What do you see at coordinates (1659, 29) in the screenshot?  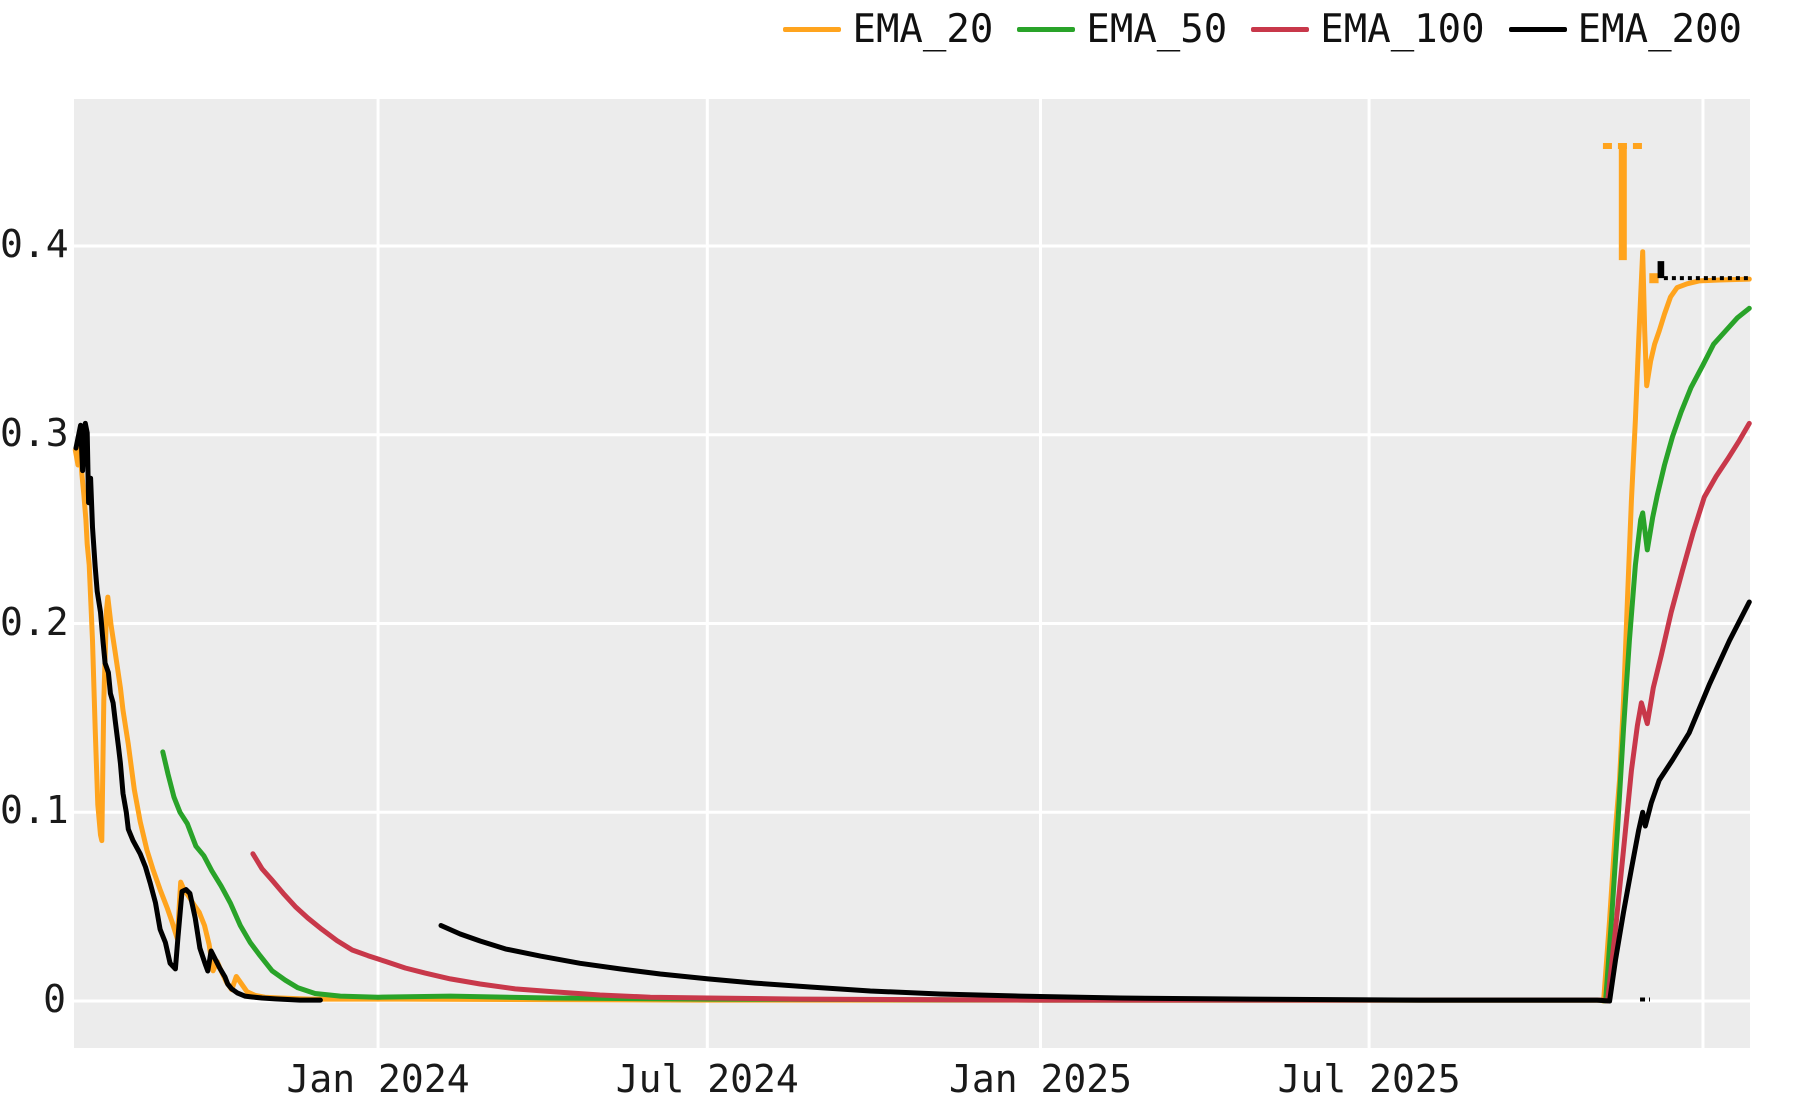 I see `legend-label: EMA_200` at bounding box center [1659, 29].